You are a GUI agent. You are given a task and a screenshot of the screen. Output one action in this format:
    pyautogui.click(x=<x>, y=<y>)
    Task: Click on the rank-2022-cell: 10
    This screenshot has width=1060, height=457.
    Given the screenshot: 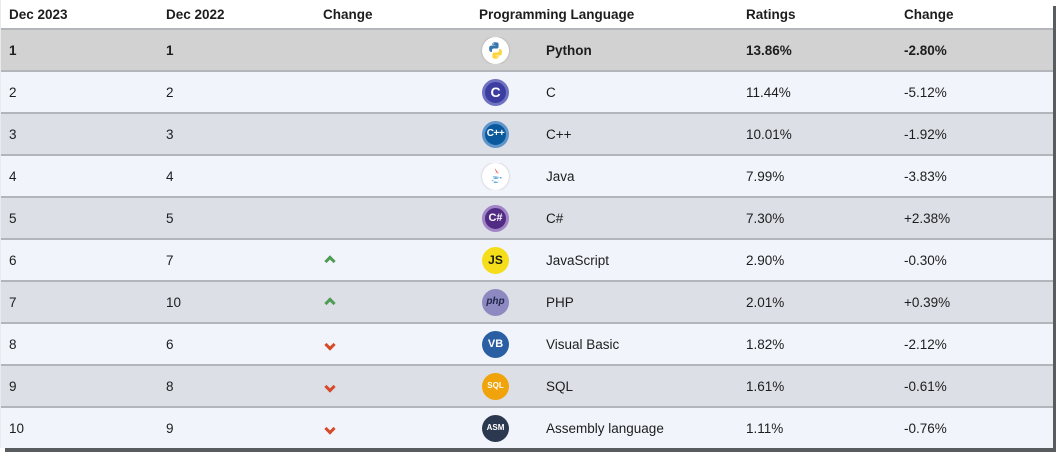 What is the action you would take?
    pyautogui.click(x=174, y=302)
    